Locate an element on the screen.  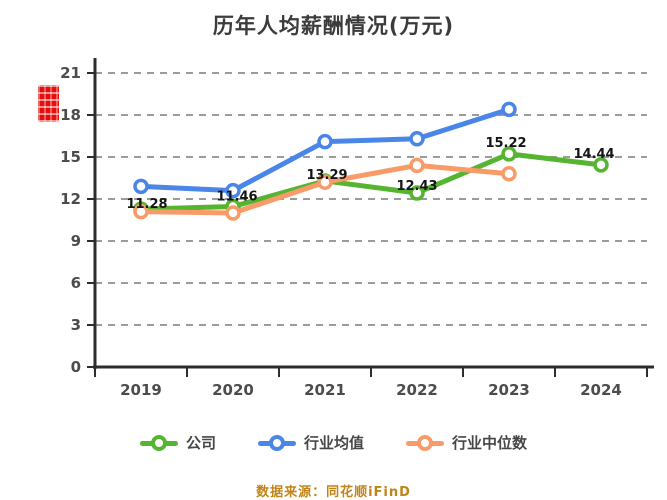
y-tick-label: 6 is located at coordinates (76, 283).